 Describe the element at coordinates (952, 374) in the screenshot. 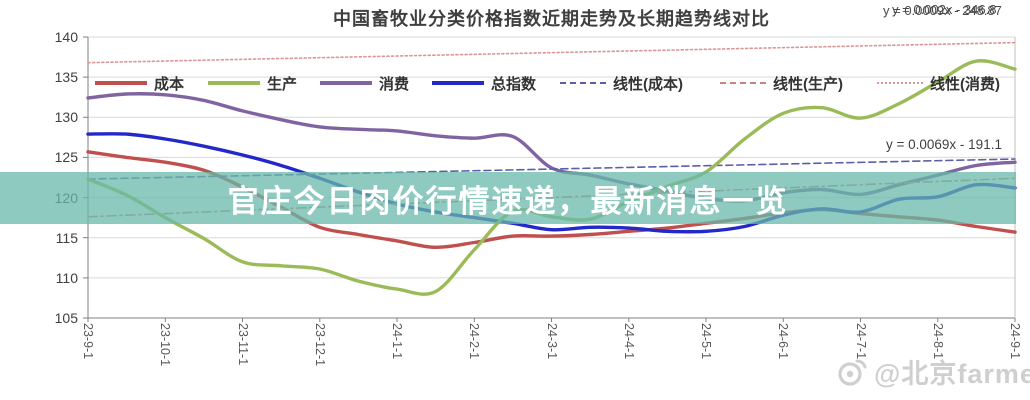

I see `watermark-text: @北京farmer` at that location.